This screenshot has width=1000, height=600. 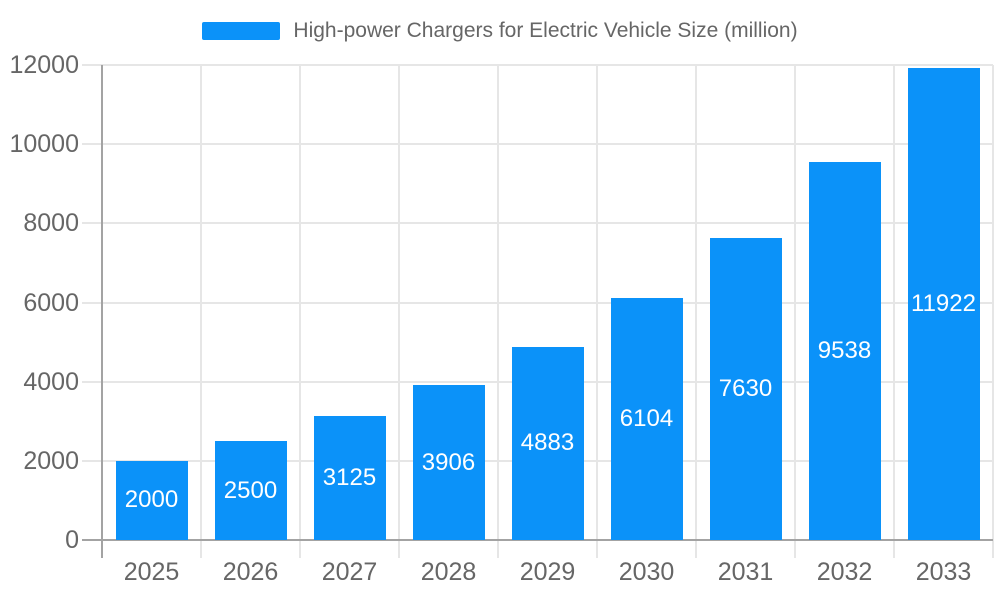 What do you see at coordinates (241, 31) in the screenshot?
I see `legend-swatch` at bounding box center [241, 31].